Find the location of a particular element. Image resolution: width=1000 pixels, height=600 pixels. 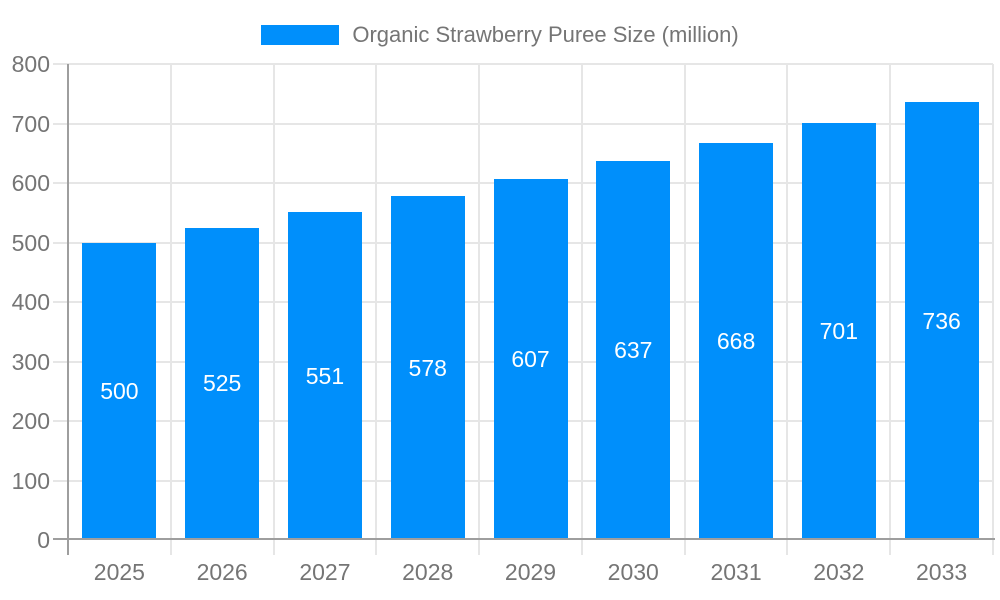

x-axis-line is located at coordinates (524, 539).